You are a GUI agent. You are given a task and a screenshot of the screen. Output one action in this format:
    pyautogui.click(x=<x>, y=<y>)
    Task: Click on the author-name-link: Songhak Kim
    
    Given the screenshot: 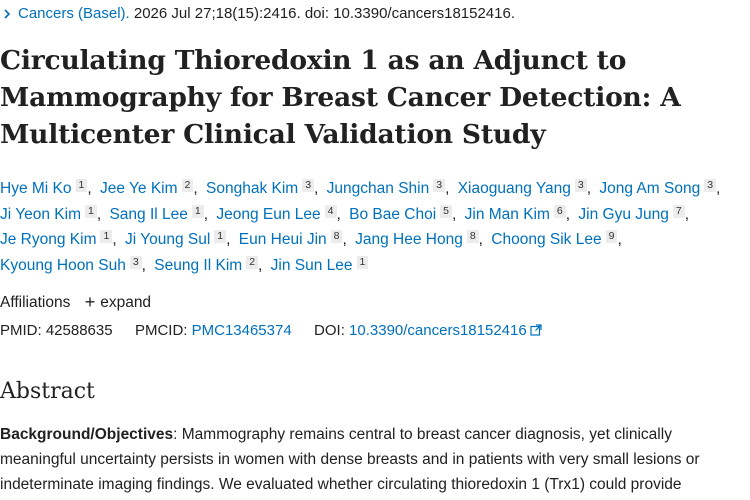 What is the action you would take?
    pyautogui.click(x=252, y=188)
    